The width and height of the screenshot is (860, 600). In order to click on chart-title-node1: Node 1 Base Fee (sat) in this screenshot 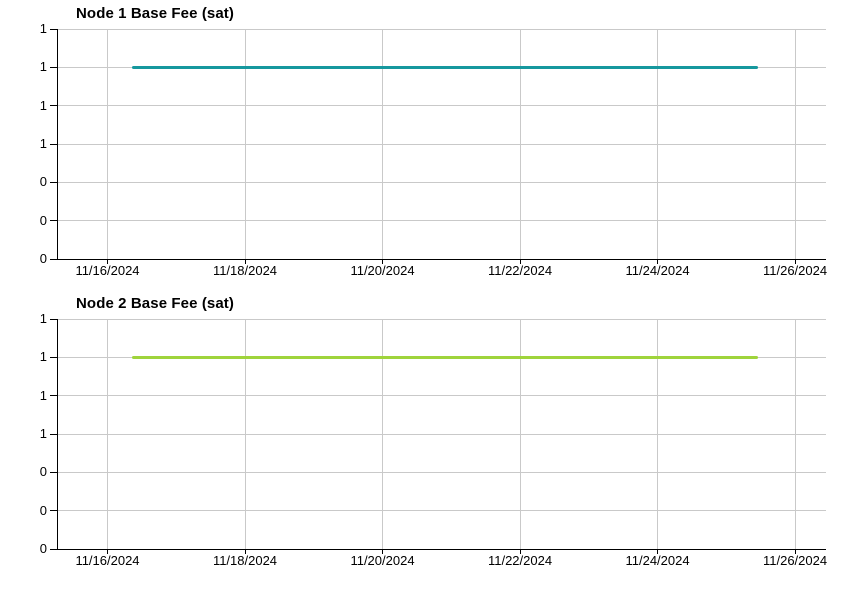, I will do `click(155, 13)`.